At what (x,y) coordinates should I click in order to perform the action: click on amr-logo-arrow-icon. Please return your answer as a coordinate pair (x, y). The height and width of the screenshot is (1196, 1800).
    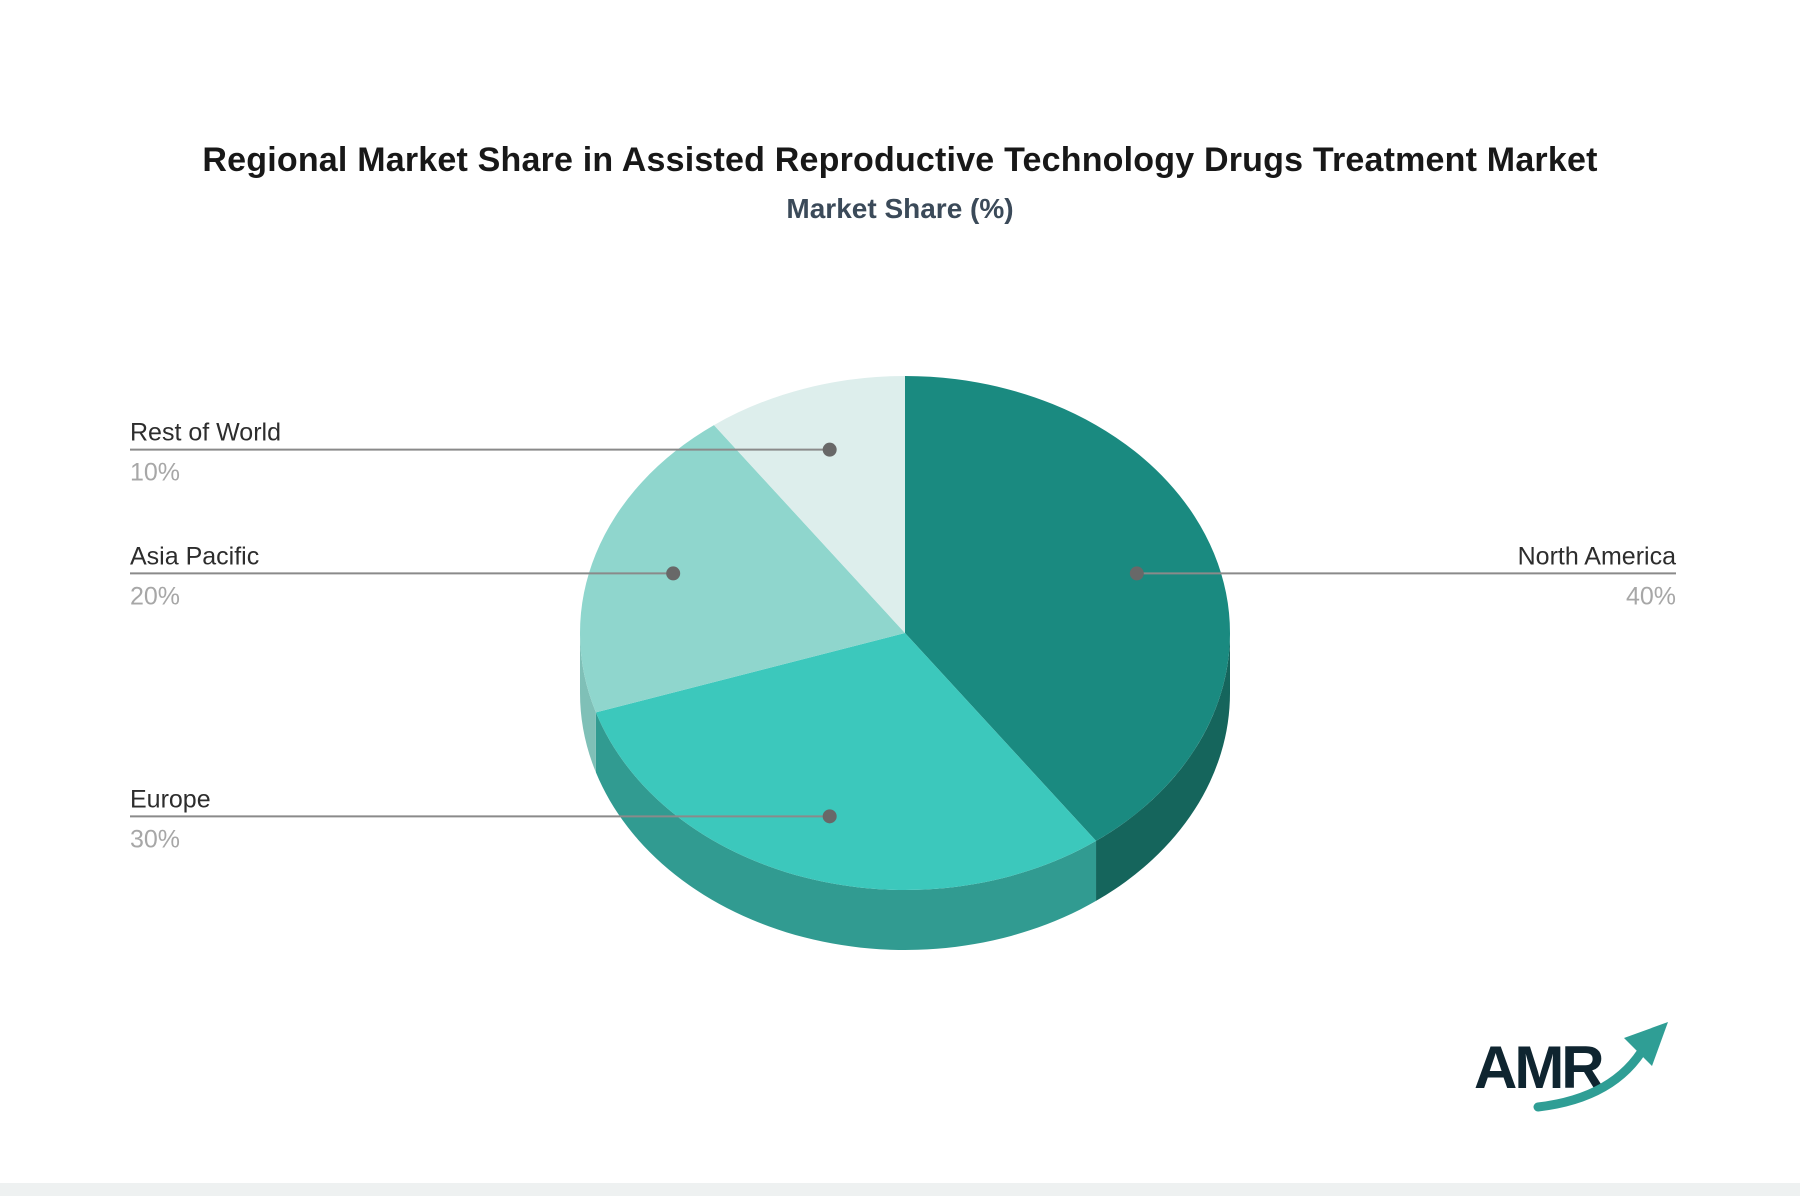
    Looking at the image, I should click on (1600, 1067).